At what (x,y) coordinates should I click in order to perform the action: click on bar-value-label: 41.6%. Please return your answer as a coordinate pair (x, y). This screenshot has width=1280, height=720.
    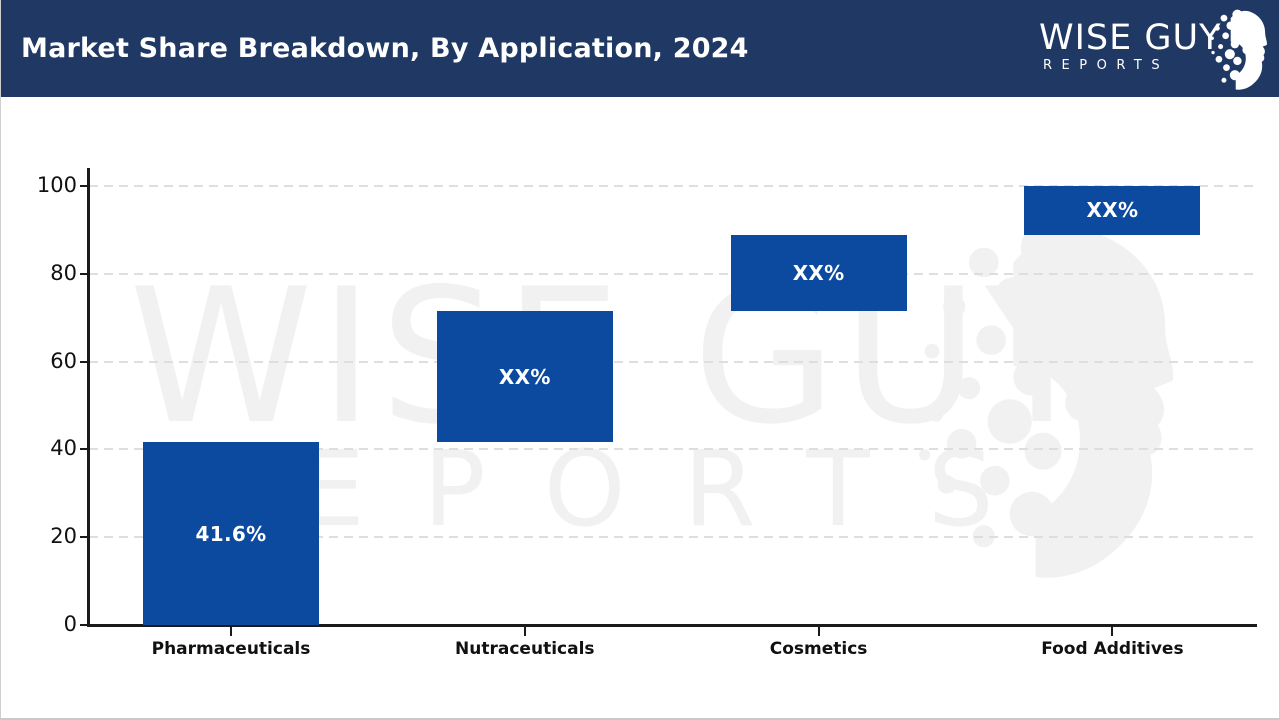
    Looking at the image, I should click on (231, 533).